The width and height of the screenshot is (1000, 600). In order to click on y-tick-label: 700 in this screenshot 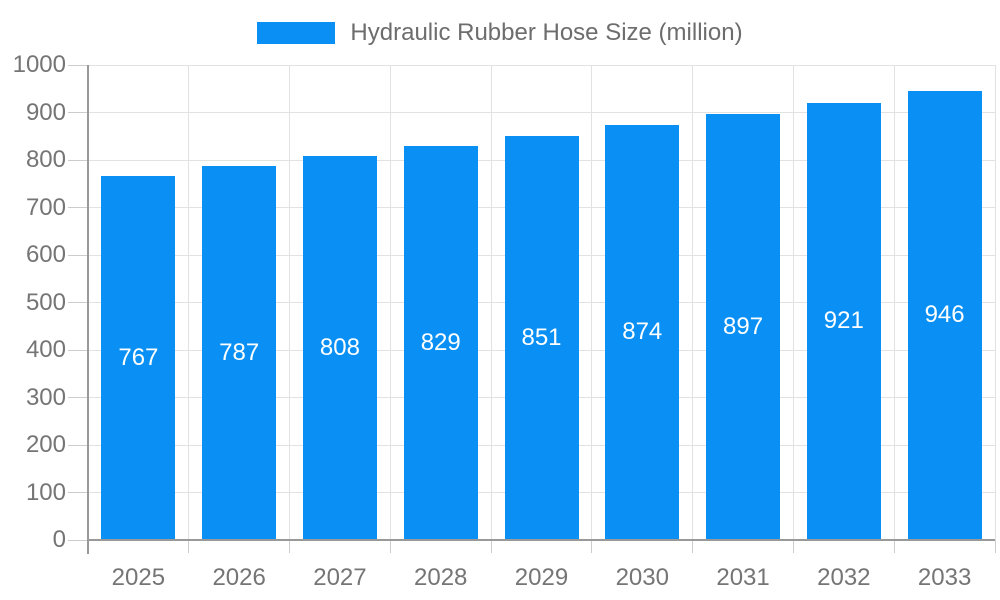, I will do `click(45, 207)`.